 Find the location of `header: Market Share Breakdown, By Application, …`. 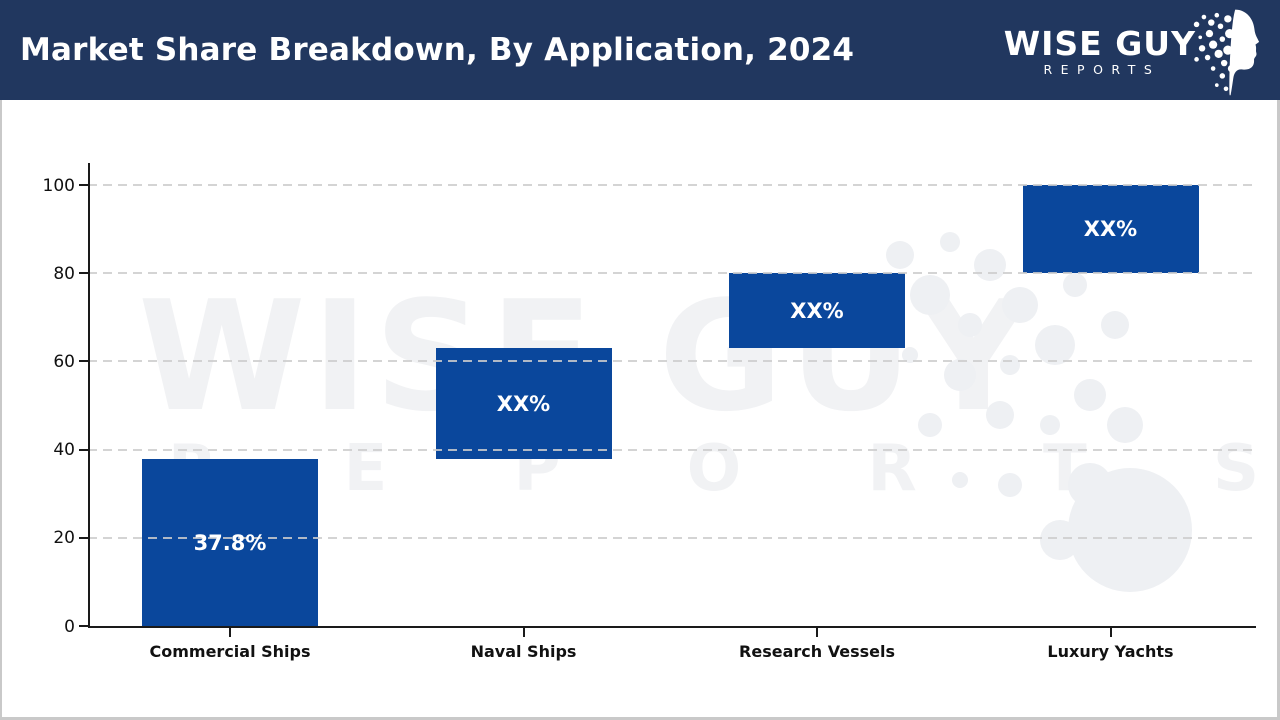

header: Market Share Breakdown, By Application, … is located at coordinates (640, 50).